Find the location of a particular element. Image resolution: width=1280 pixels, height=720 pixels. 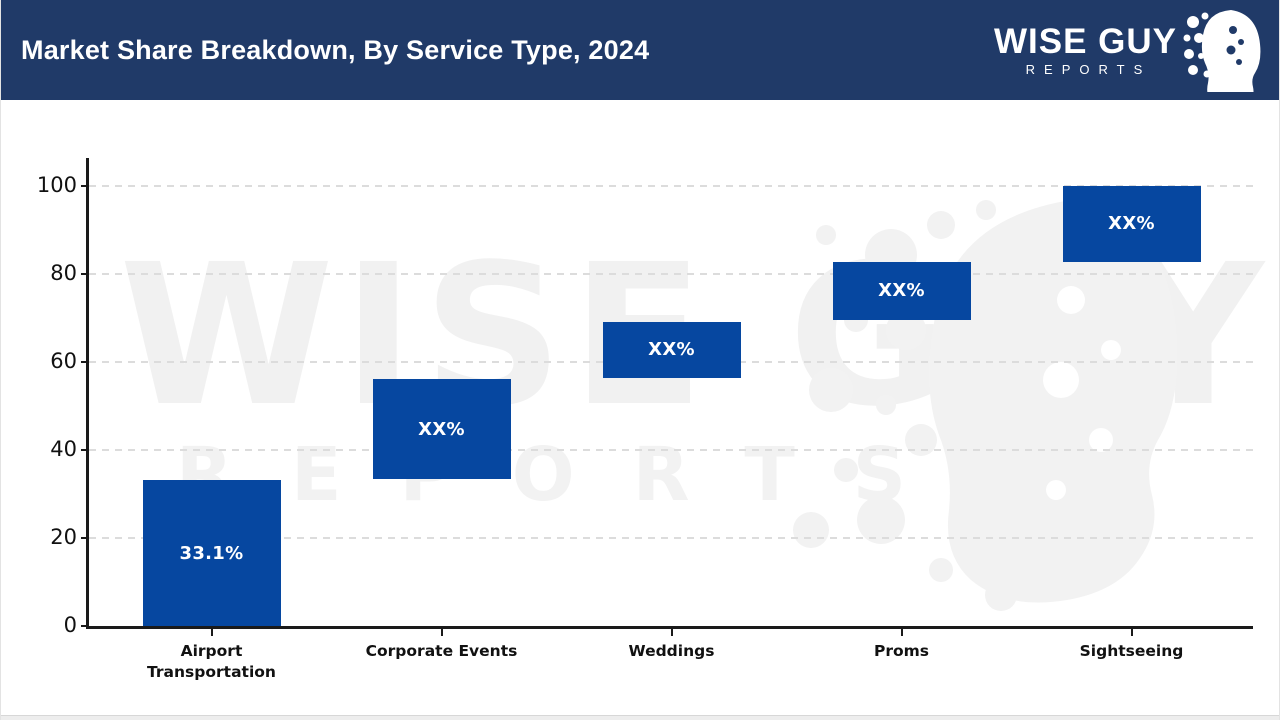

bar-proms: XX% is located at coordinates (901, 291).